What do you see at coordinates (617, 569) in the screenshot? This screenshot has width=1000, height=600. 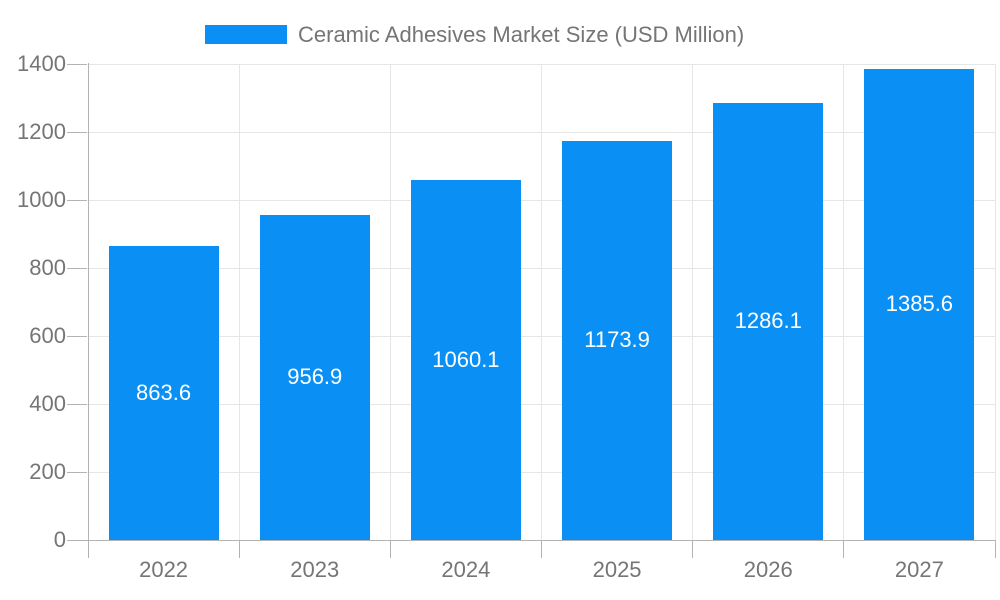 I see `x-tick-label: 2025` at bounding box center [617, 569].